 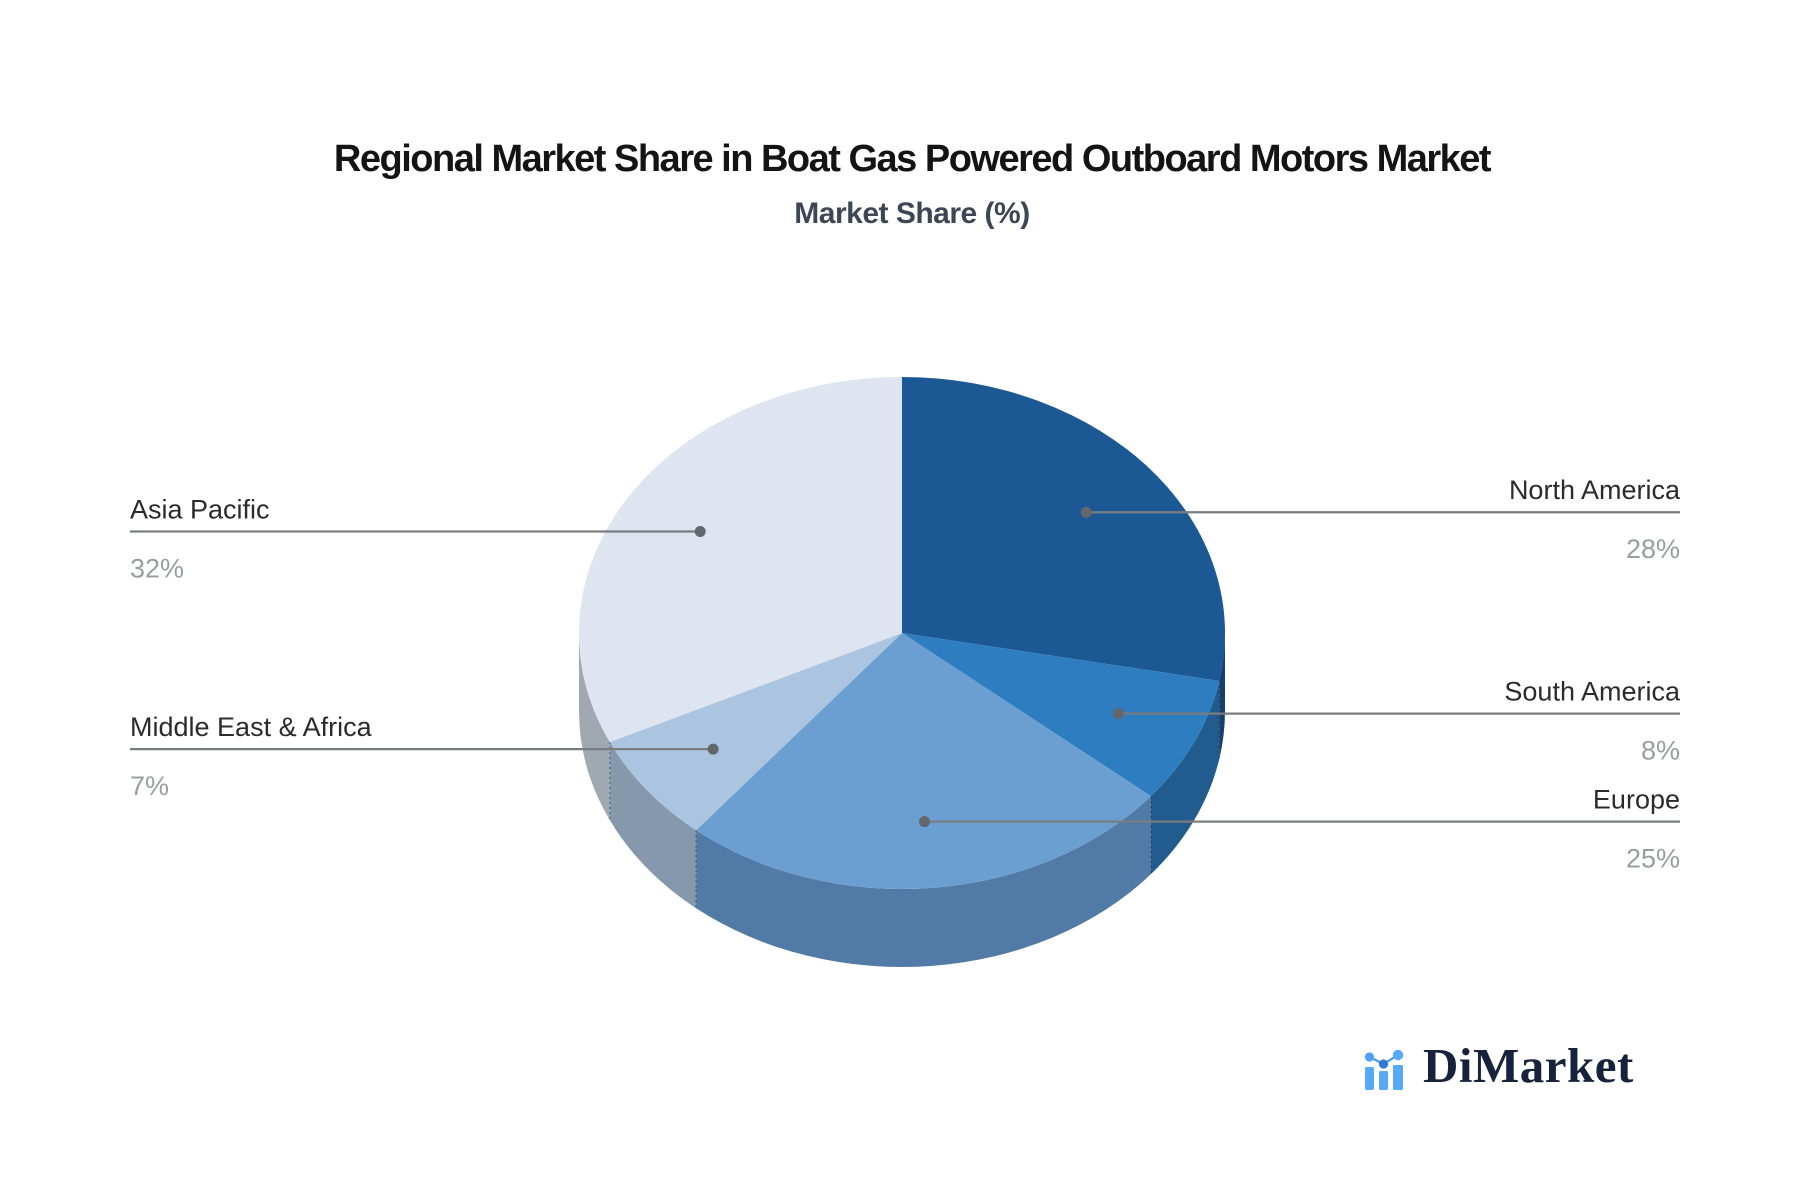 I want to click on slice-pct-middle-east-africa: 7%, so click(x=149, y=786).